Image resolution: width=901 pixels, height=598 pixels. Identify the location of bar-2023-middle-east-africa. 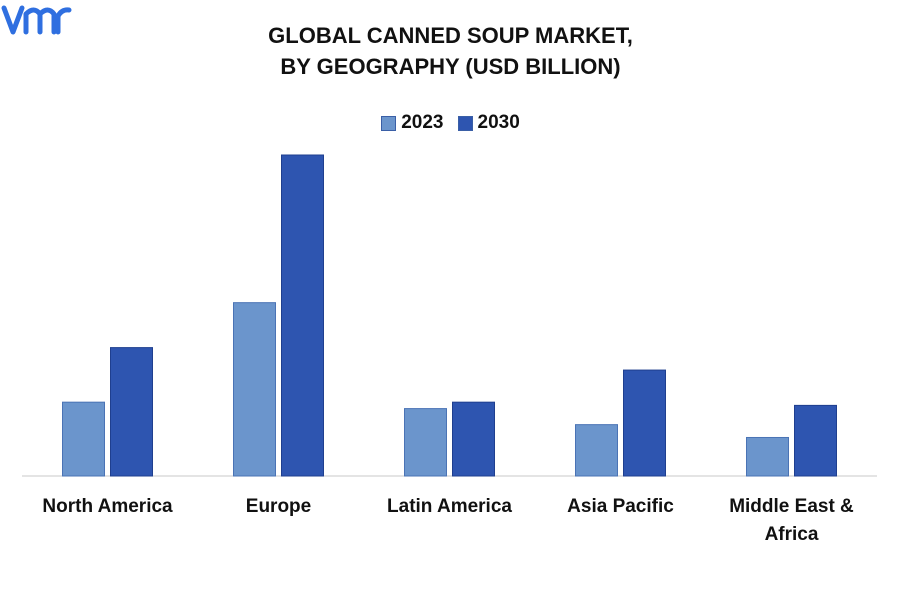
(767, 456).